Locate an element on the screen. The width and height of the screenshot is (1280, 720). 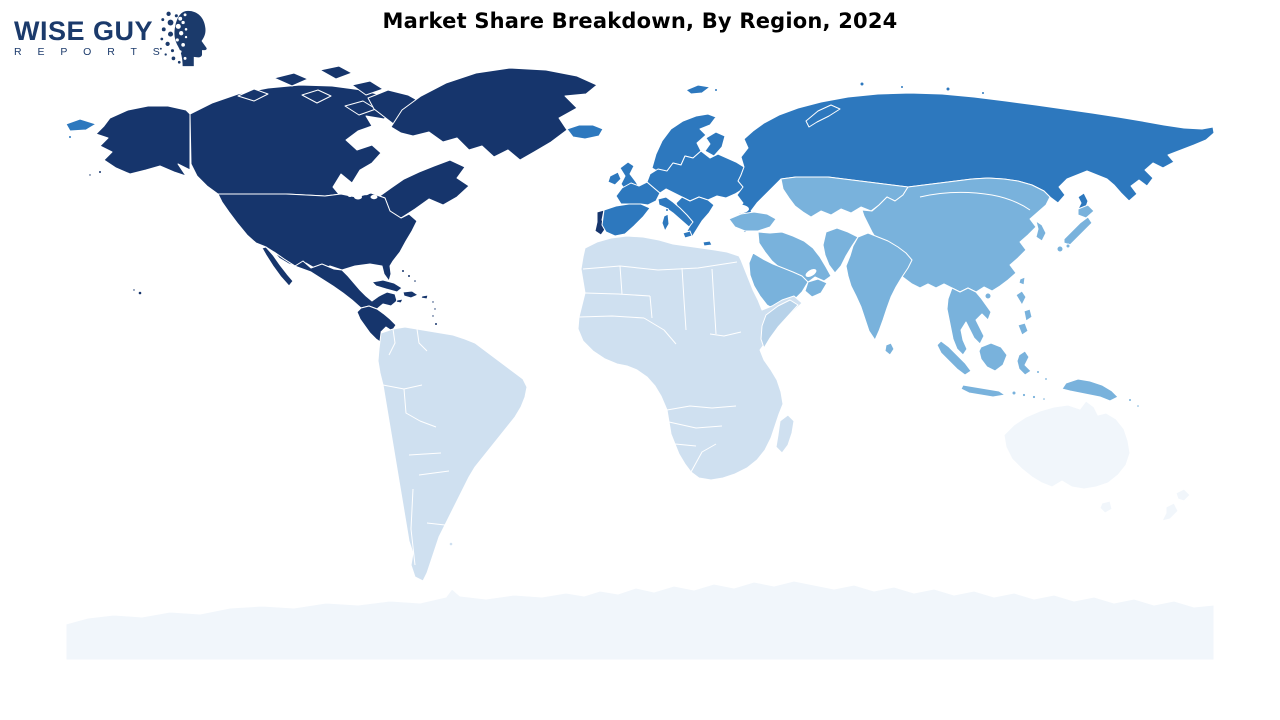
region-east-africa is located at coordinates (779, 324).